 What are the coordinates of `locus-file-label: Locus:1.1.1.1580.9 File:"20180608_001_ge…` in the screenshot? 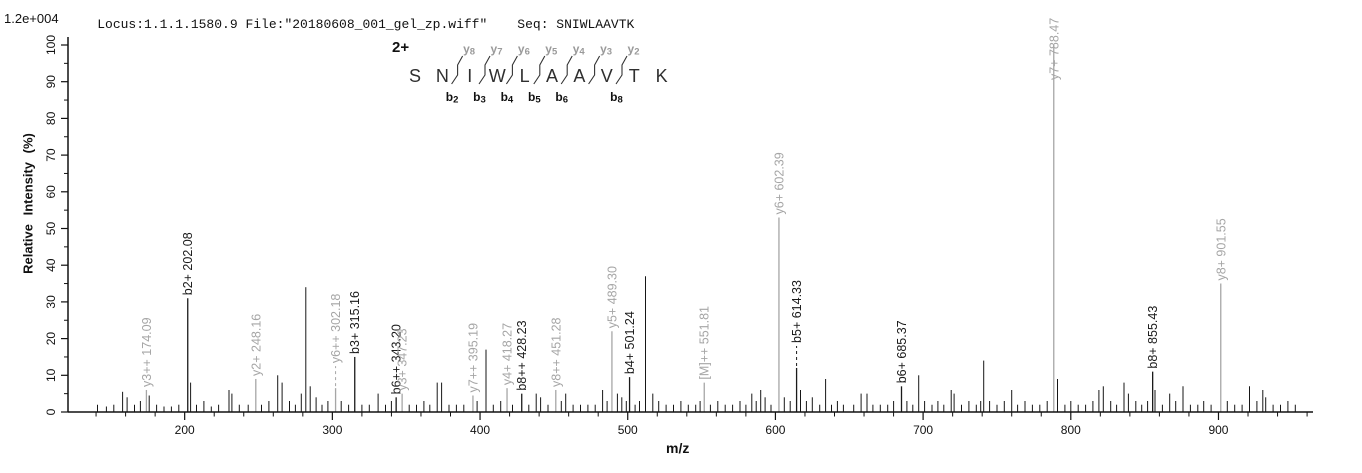 It's located at (292, 24).